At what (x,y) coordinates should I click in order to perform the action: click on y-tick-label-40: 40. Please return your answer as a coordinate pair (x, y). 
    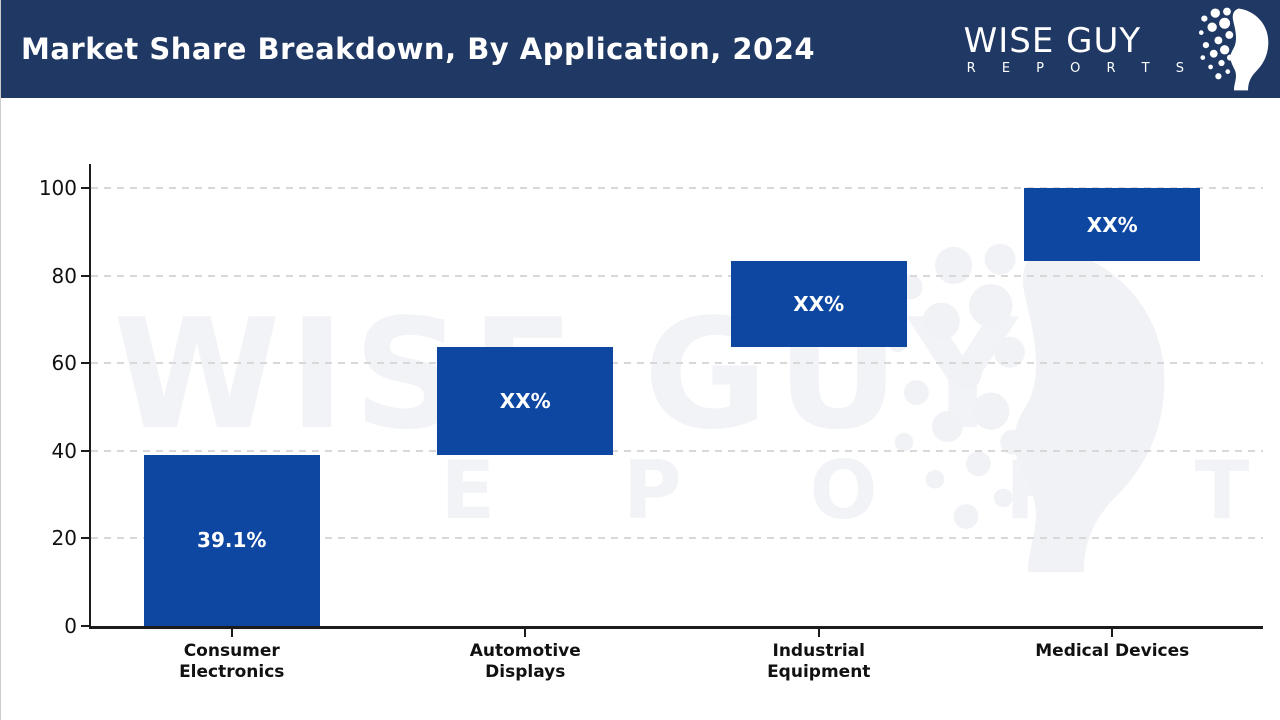
    Looking at the image, I should click on (64, 450).